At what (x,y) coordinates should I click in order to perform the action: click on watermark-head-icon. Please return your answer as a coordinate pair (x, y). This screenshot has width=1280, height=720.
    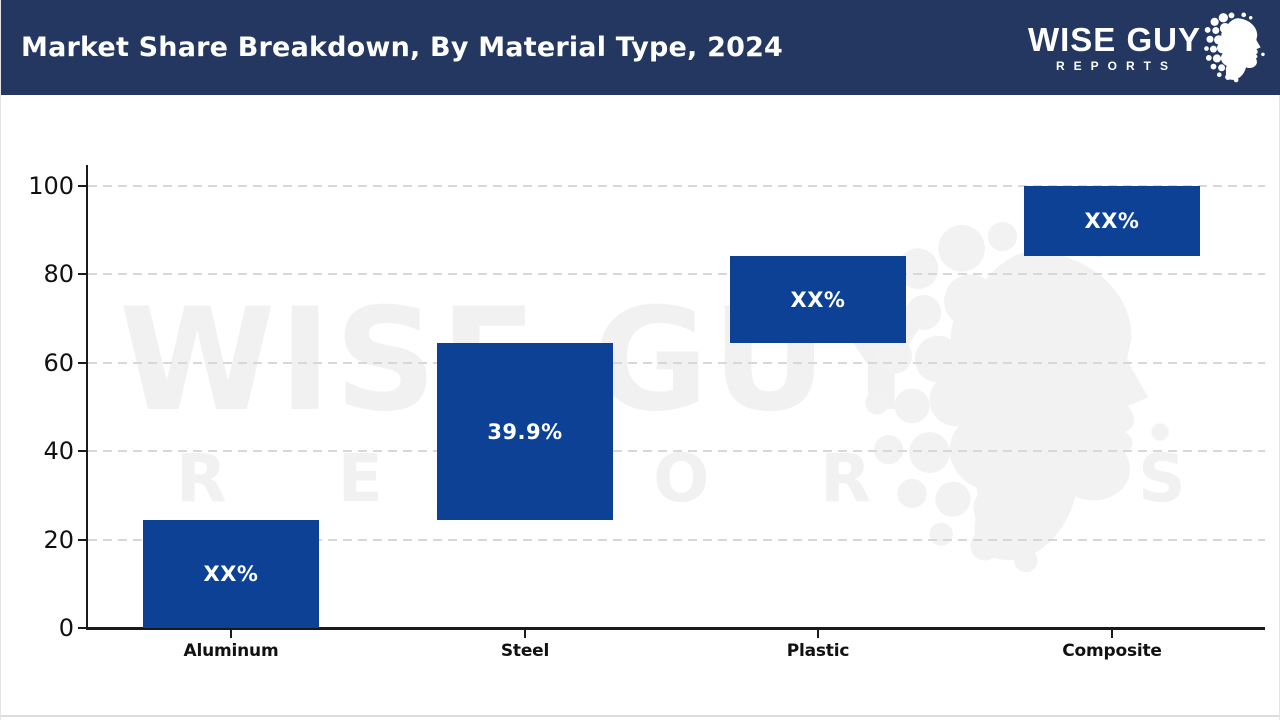
    Looking at the image, I should click on (1020, 400).